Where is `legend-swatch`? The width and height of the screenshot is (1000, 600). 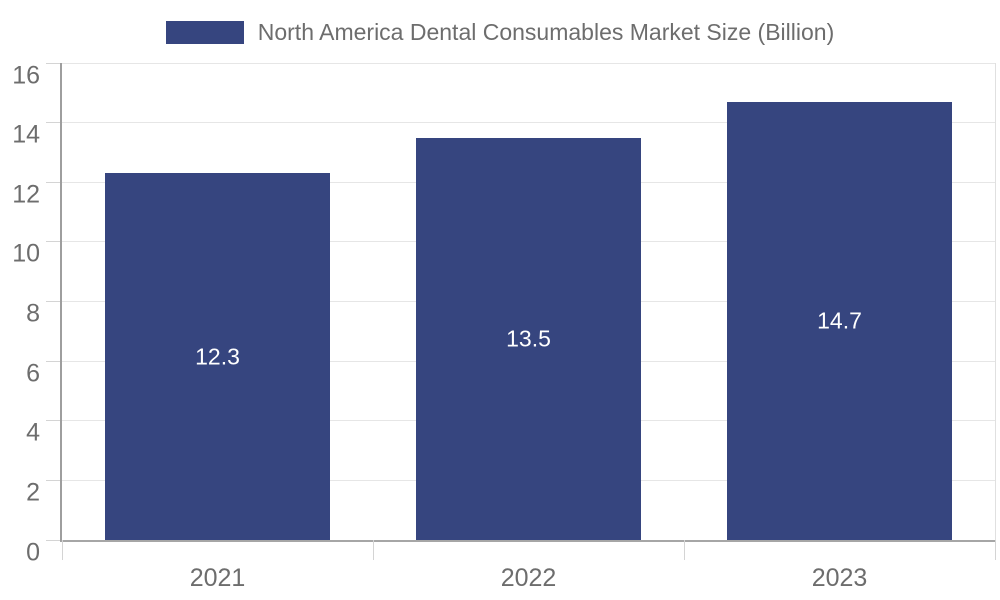
legend-swatch is located at coordinates (204, 32).